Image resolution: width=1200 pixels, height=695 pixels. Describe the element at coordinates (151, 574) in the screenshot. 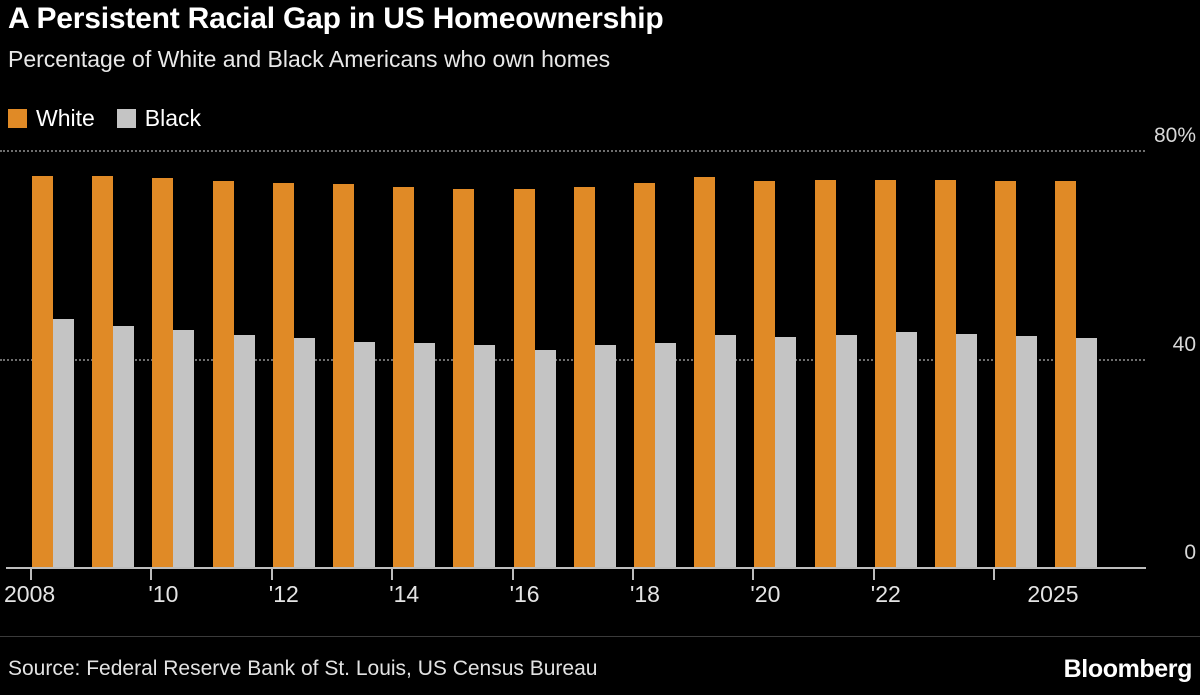

I see `x-tick-2010` at that location.